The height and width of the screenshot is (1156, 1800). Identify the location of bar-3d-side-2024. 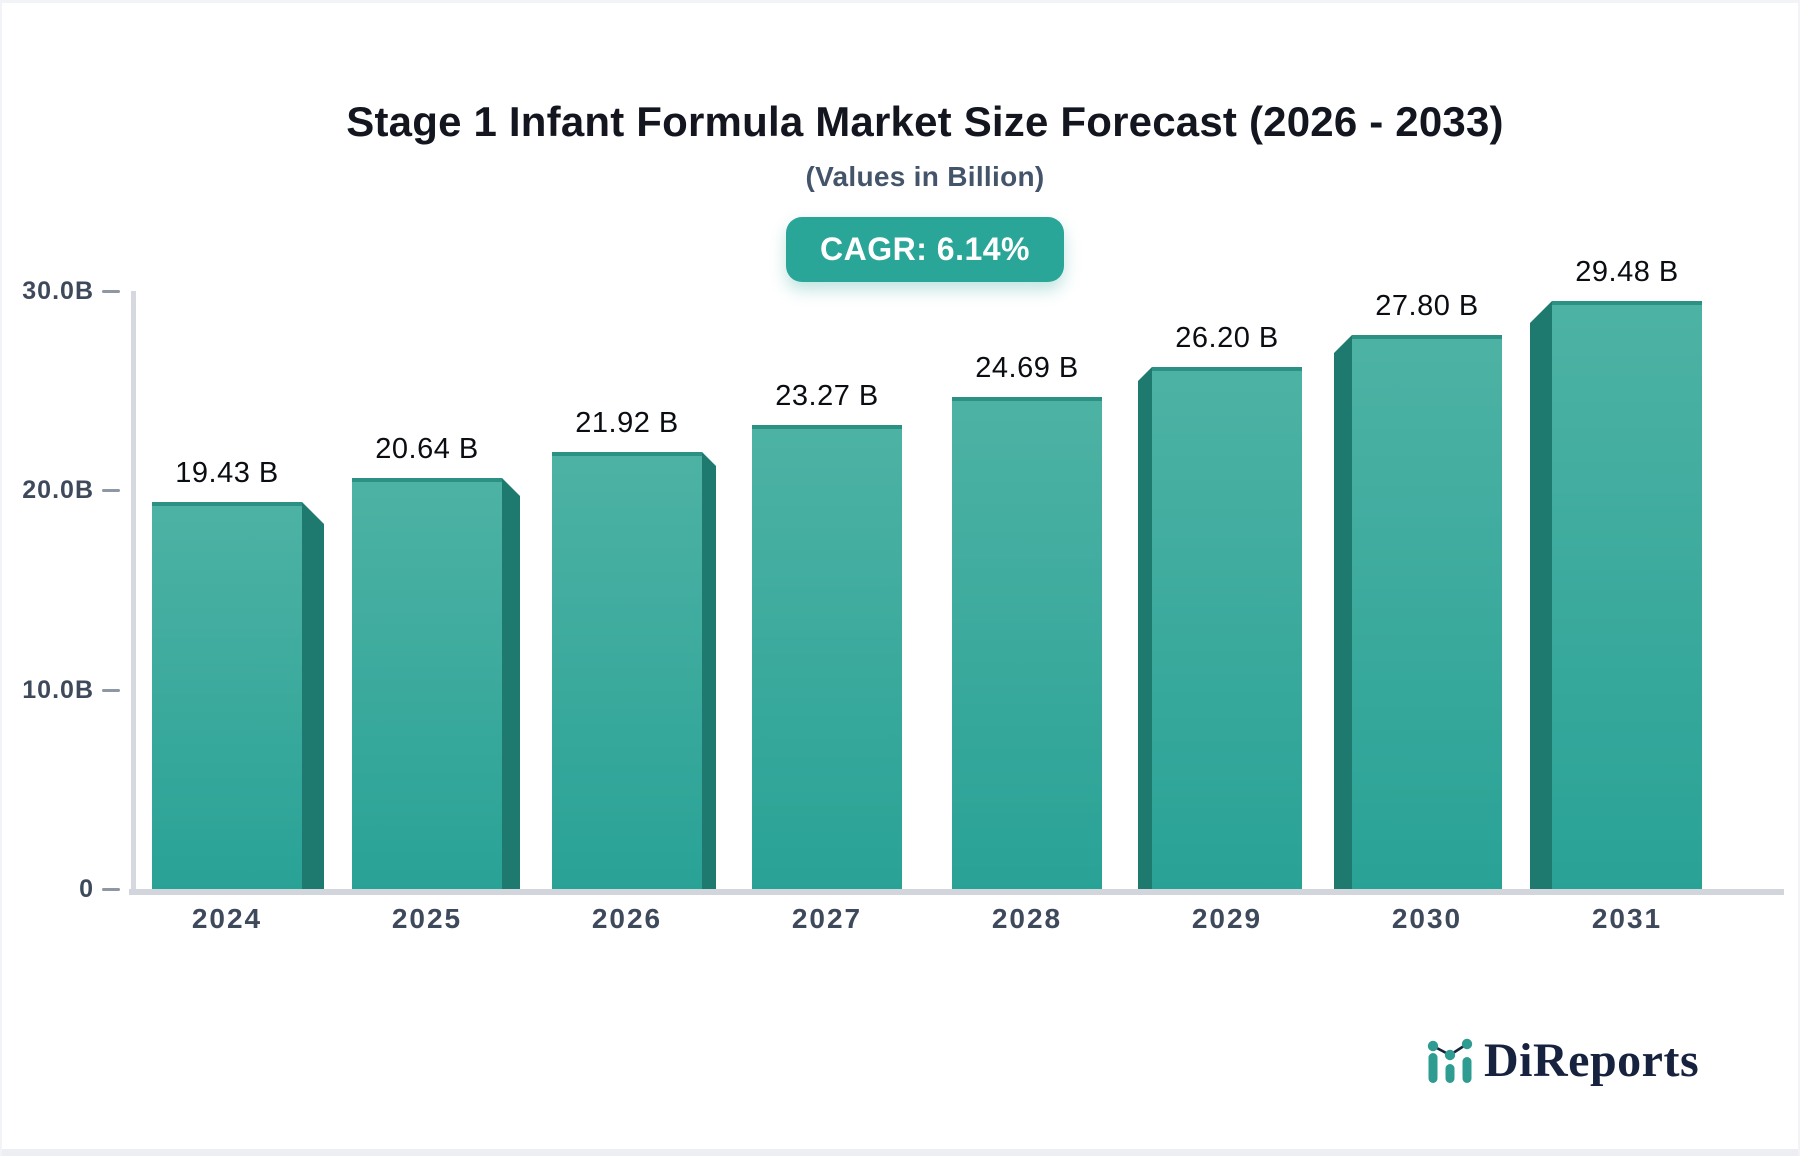
(313, 695).